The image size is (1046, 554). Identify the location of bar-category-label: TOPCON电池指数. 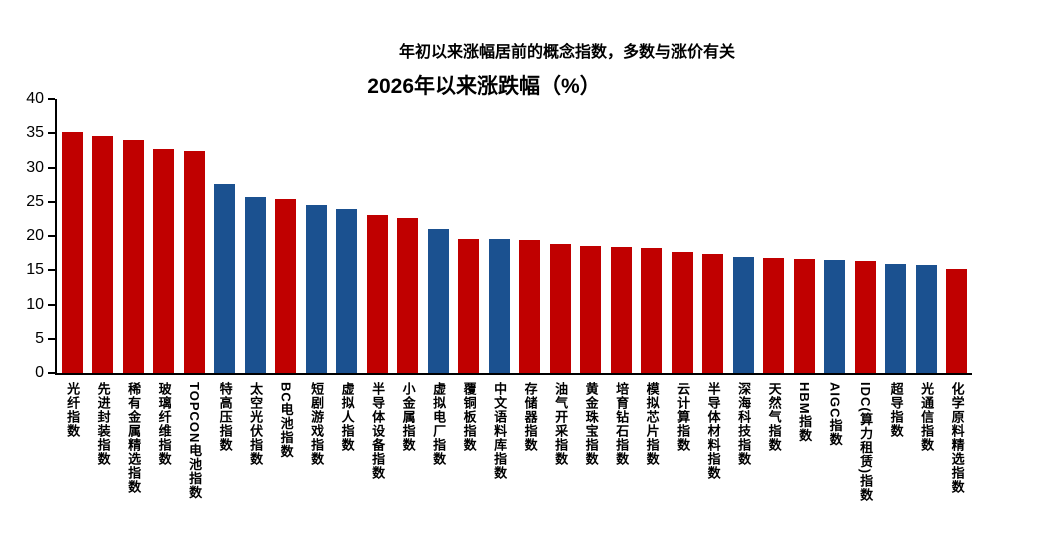
(195, 441).